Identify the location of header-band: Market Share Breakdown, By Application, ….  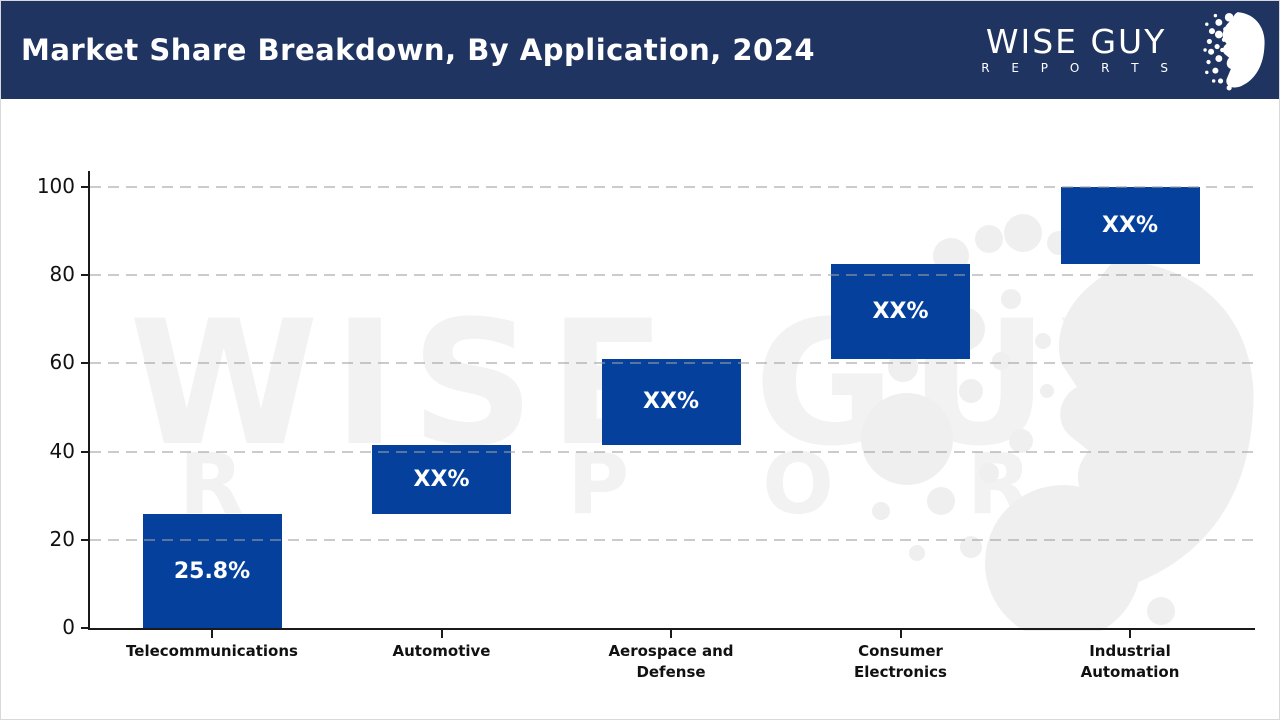
(640, 50).